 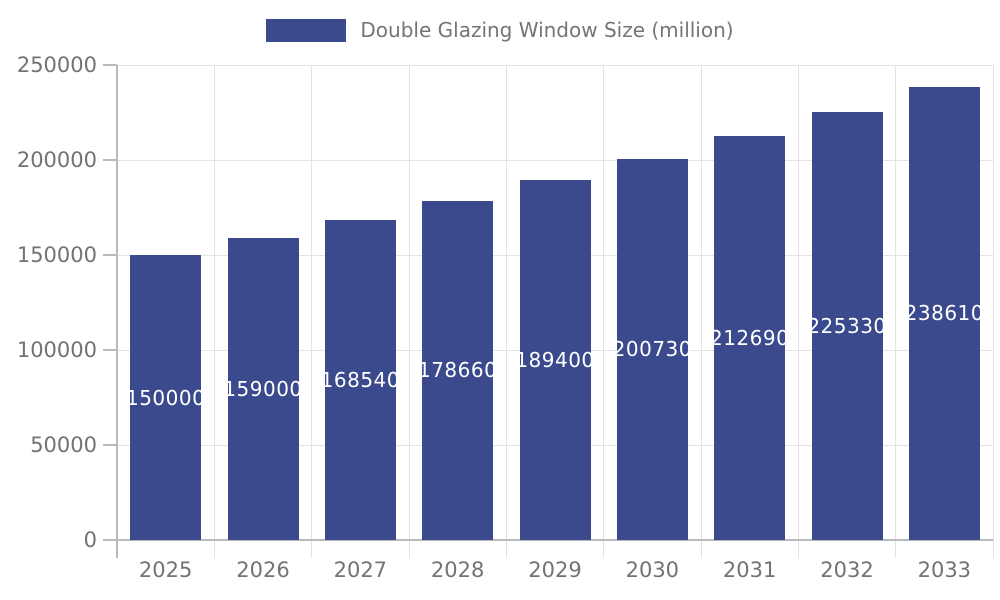 I want to click on y-tick-label: 200000, so click(x=56, y=160).